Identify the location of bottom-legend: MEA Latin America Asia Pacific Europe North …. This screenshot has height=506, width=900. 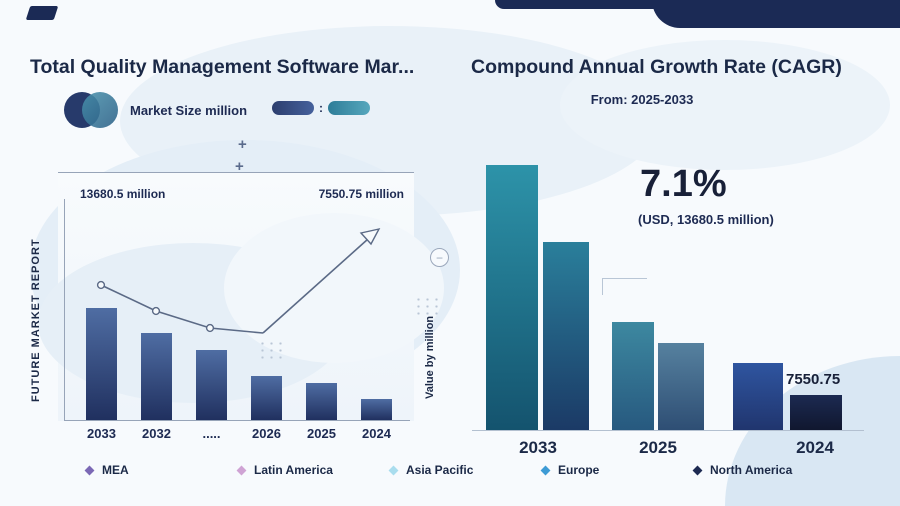
(438, 470).